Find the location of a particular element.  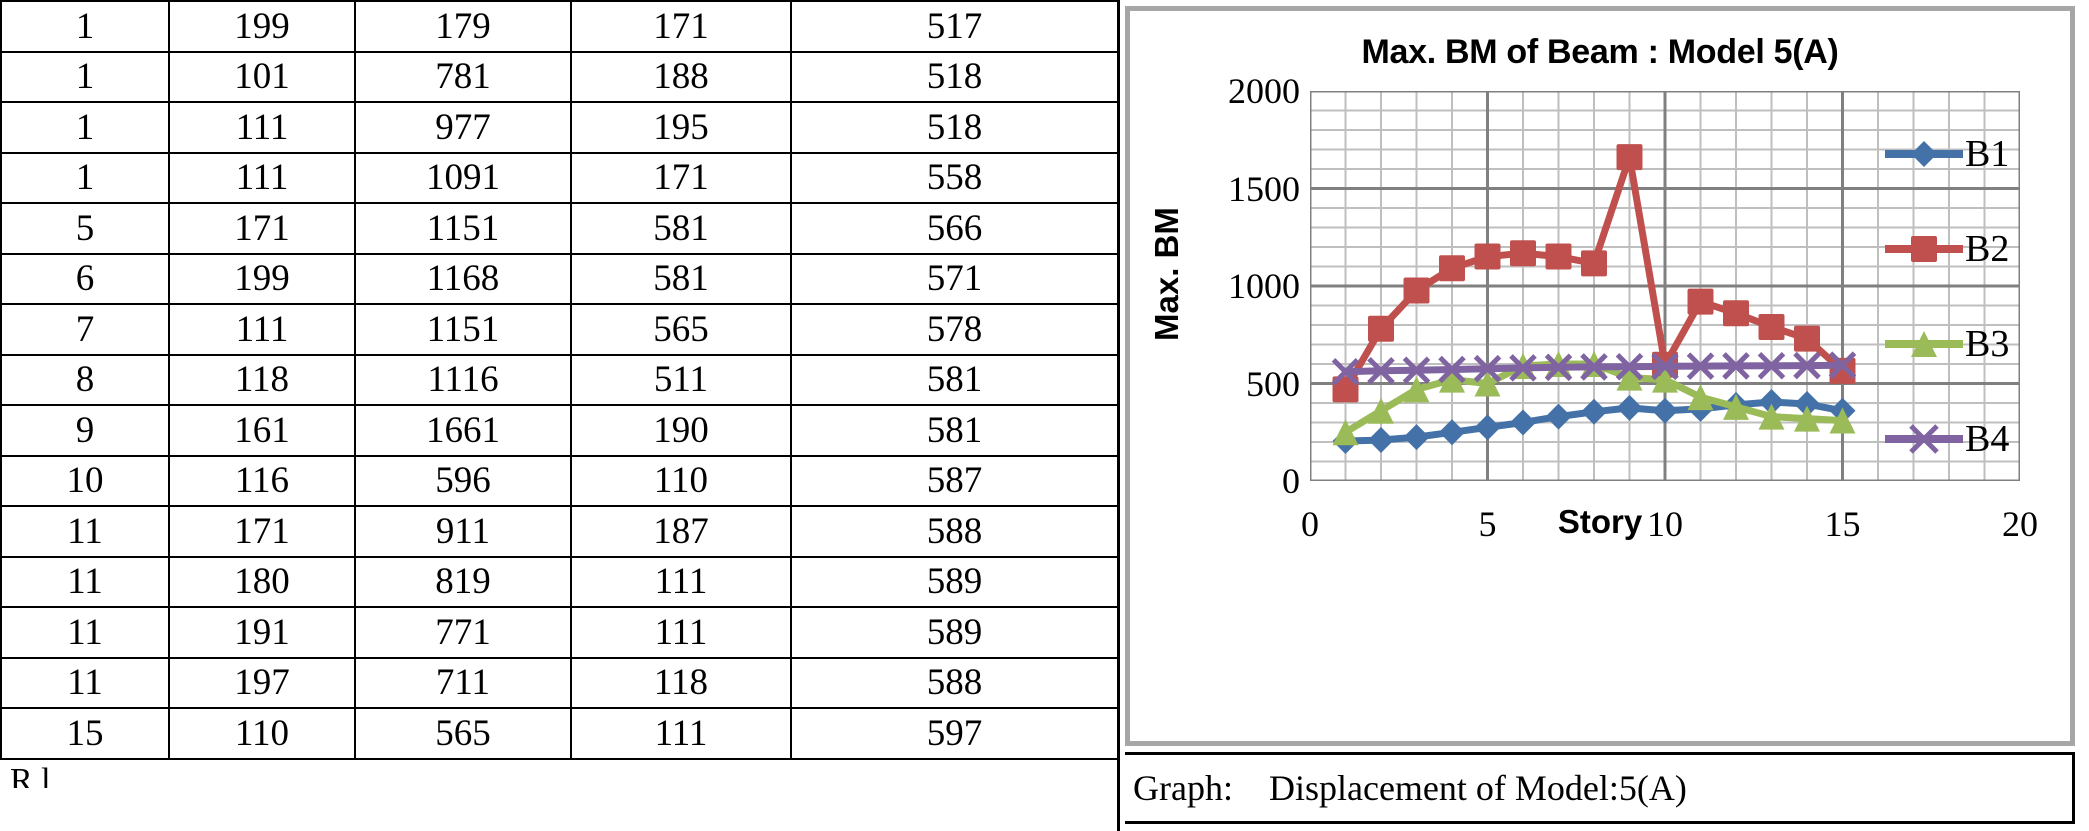

table-row: 11 180 819 111 589 is located at coordinates (559, 581).